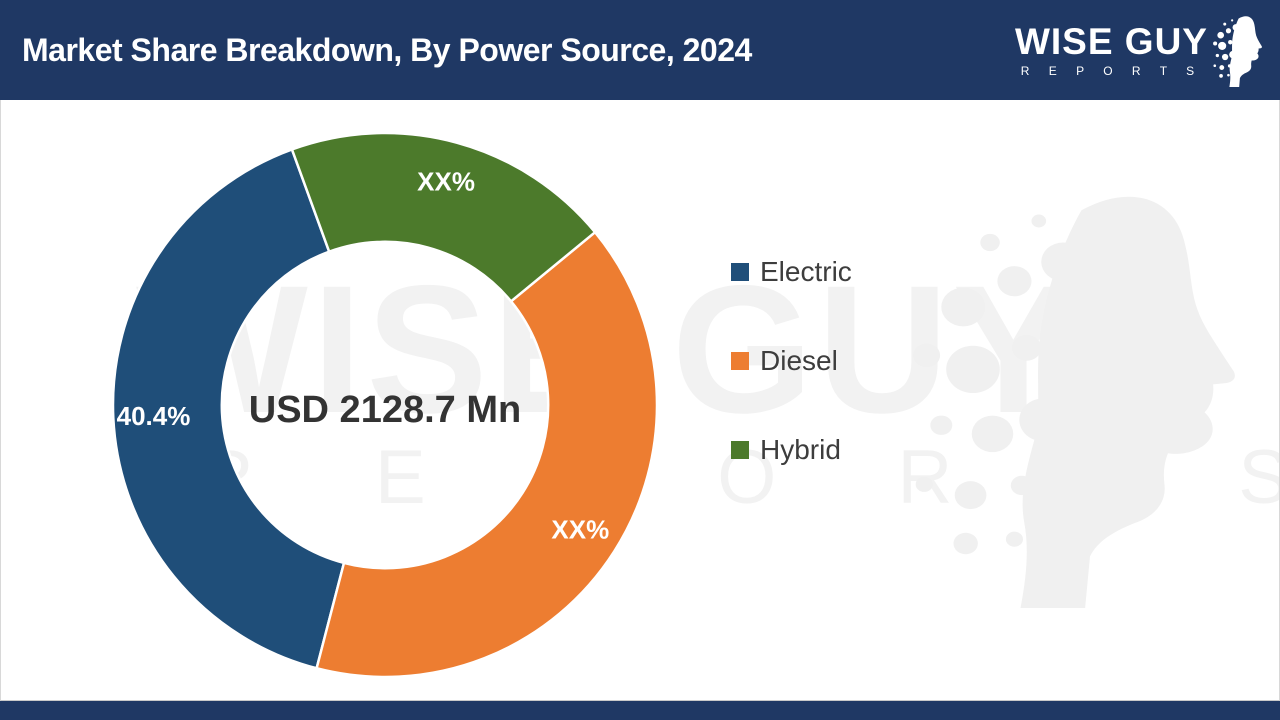  I want to click on chart-legend: Electric Diesel Hybrid, so click(791, 391).